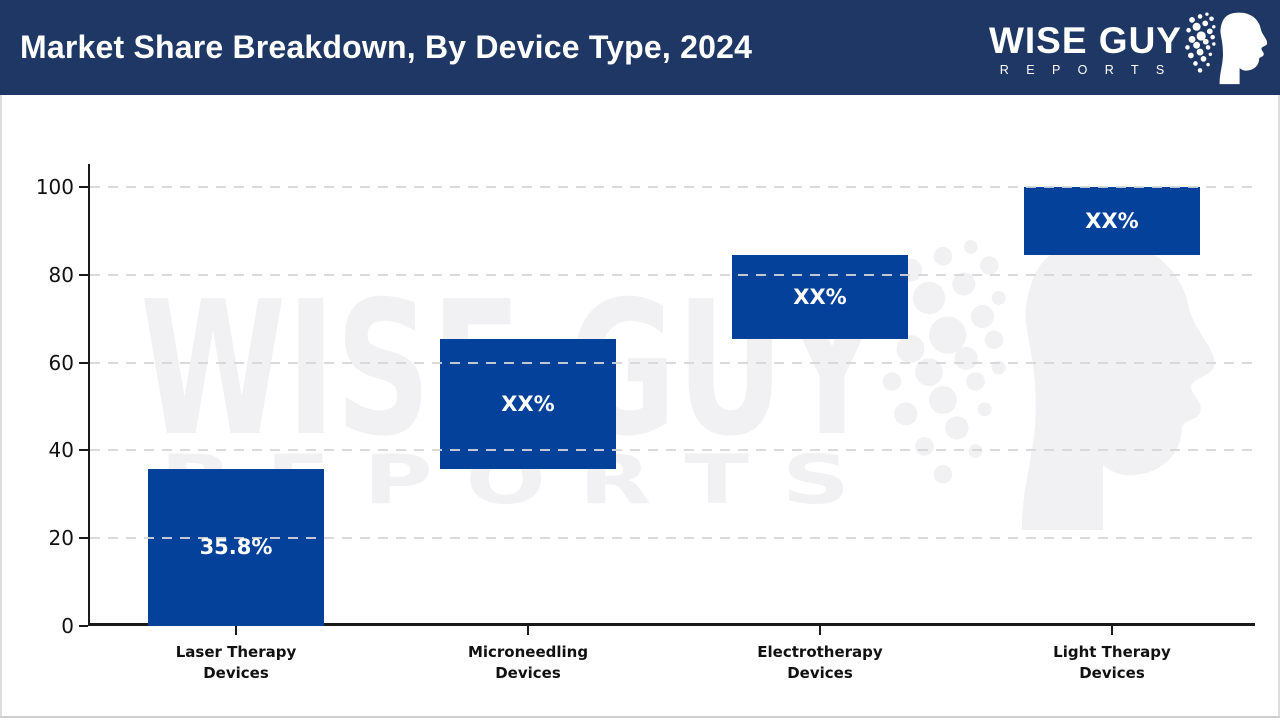  Describe the element at coordinates (67, 626) in the screenshot. I see `y-tick-label: 0` at that location.